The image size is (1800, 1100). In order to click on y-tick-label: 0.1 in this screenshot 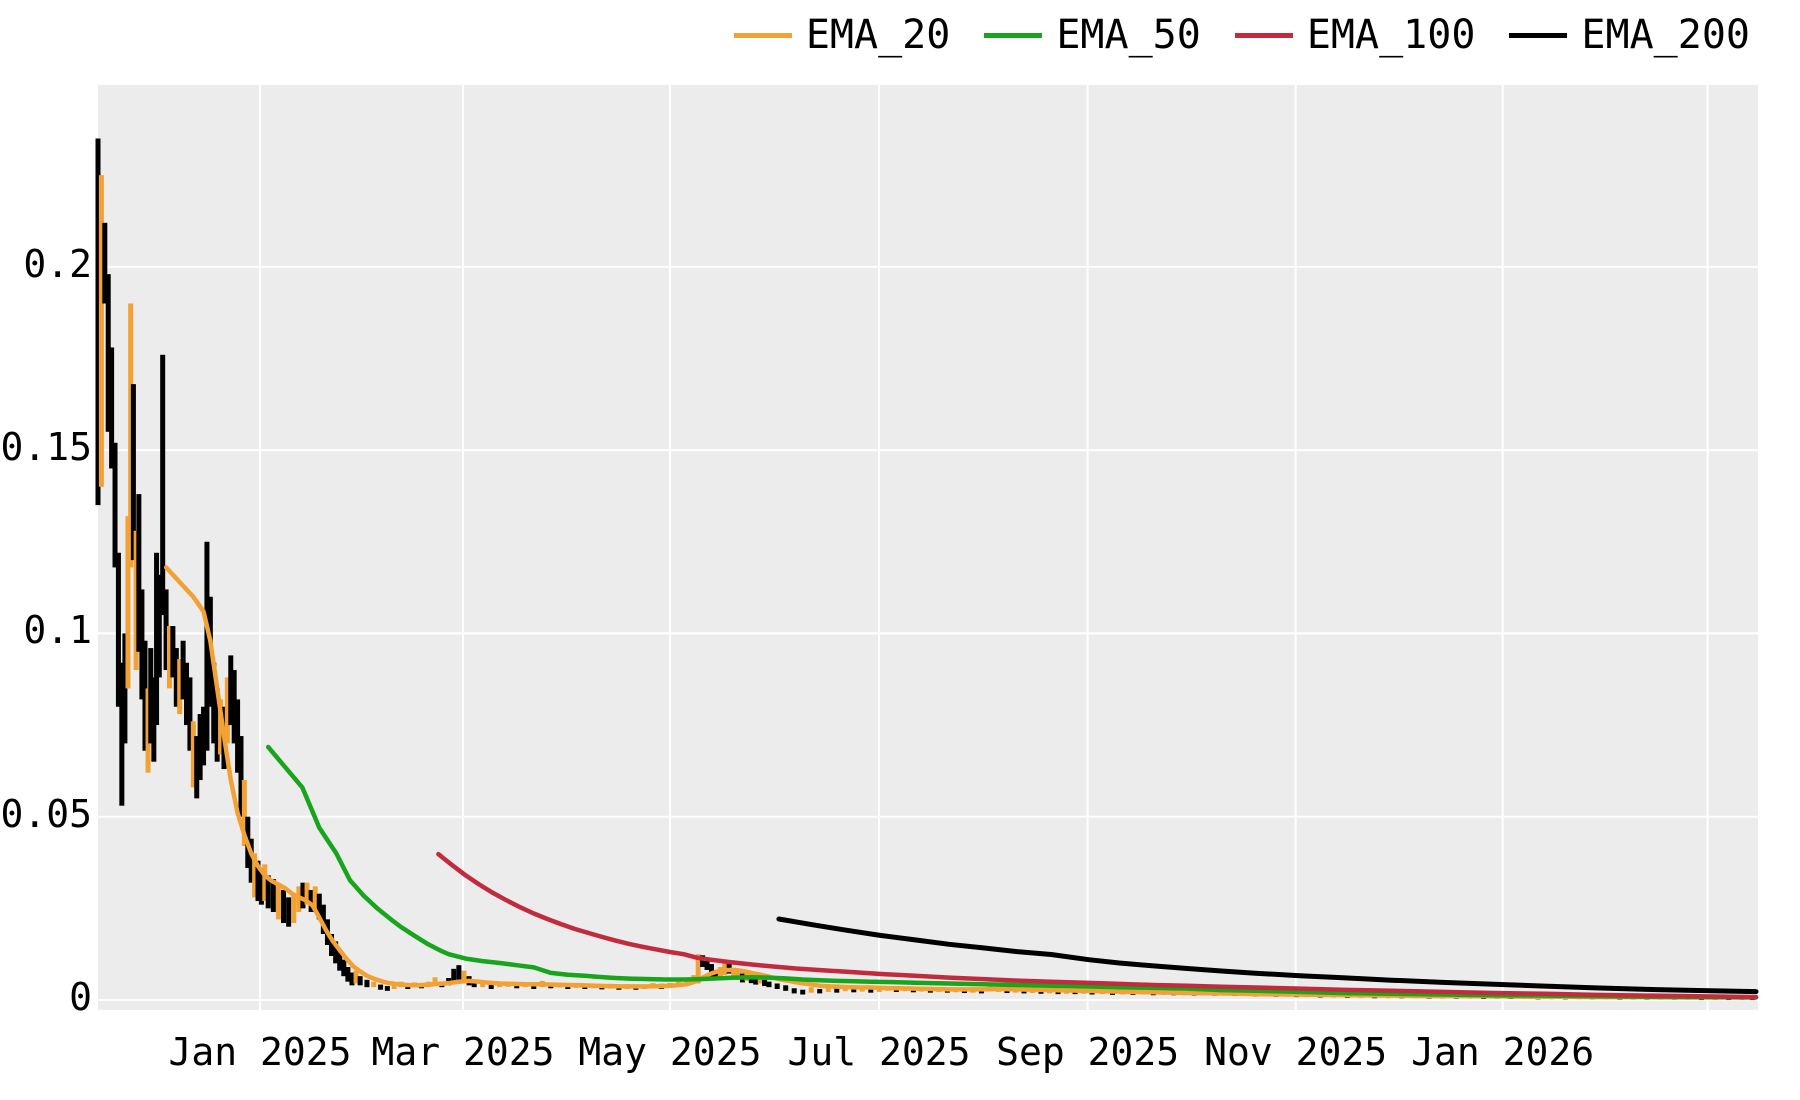, I will do `click(57, 630)`.